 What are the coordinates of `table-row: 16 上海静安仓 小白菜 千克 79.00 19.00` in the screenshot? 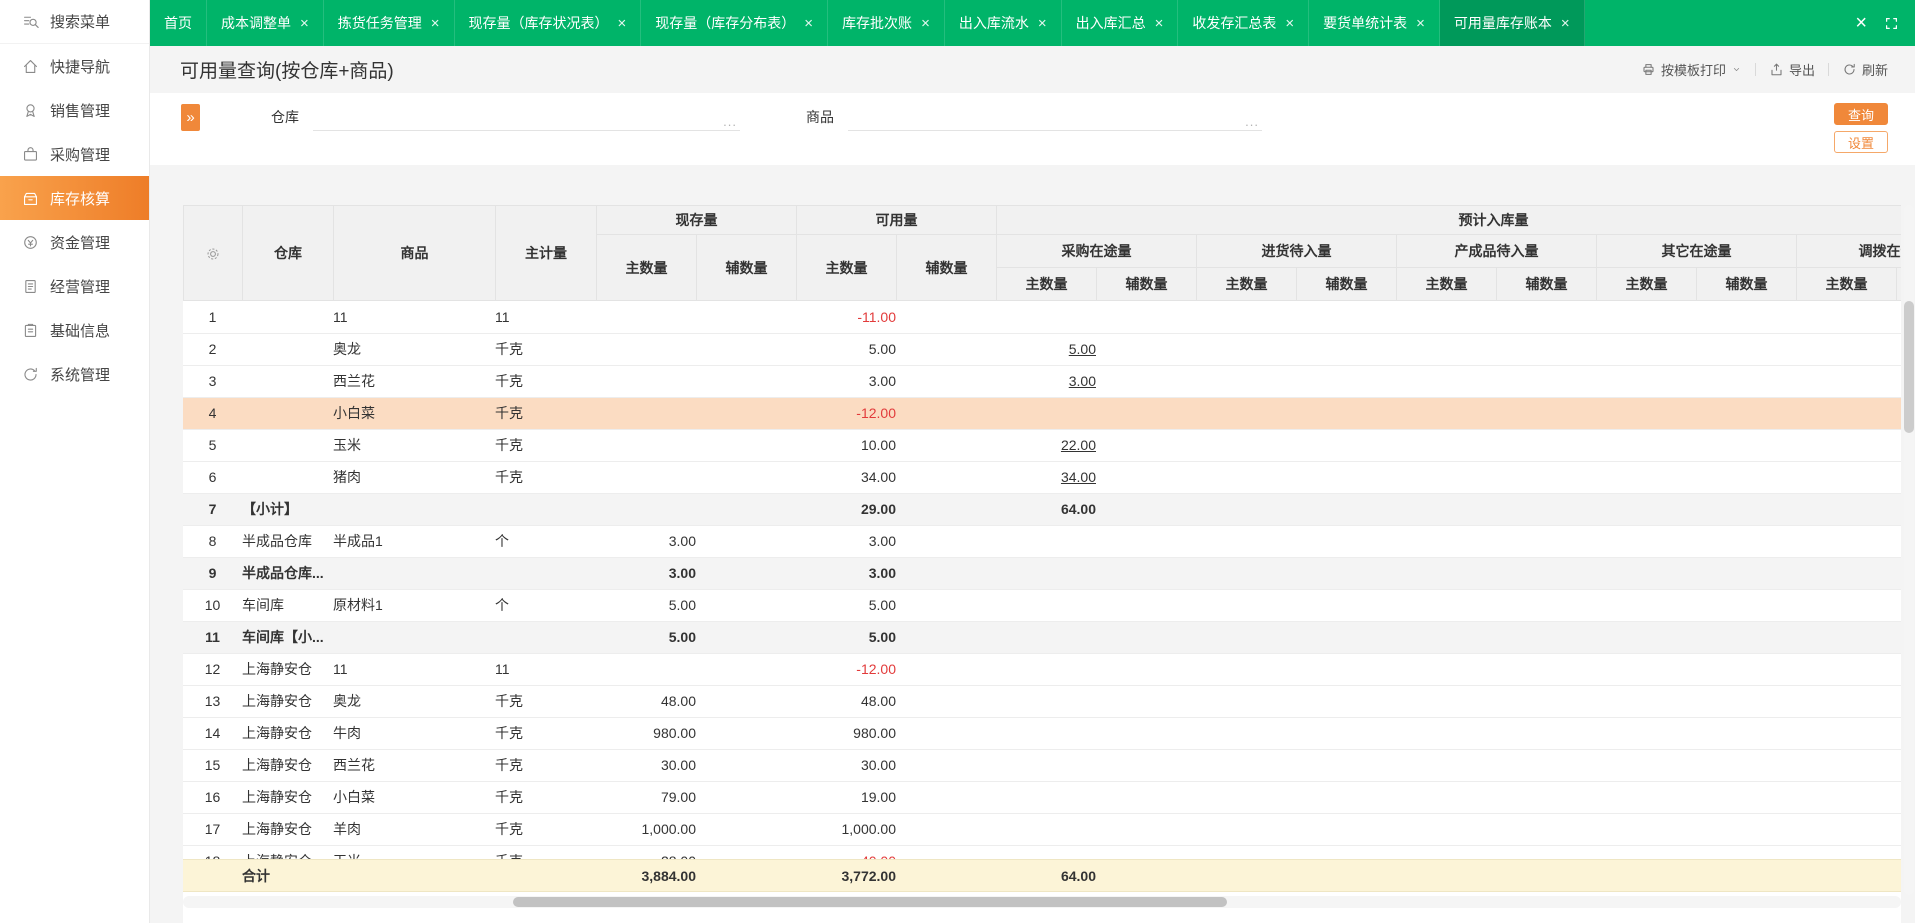 It's located at (1042, 797).